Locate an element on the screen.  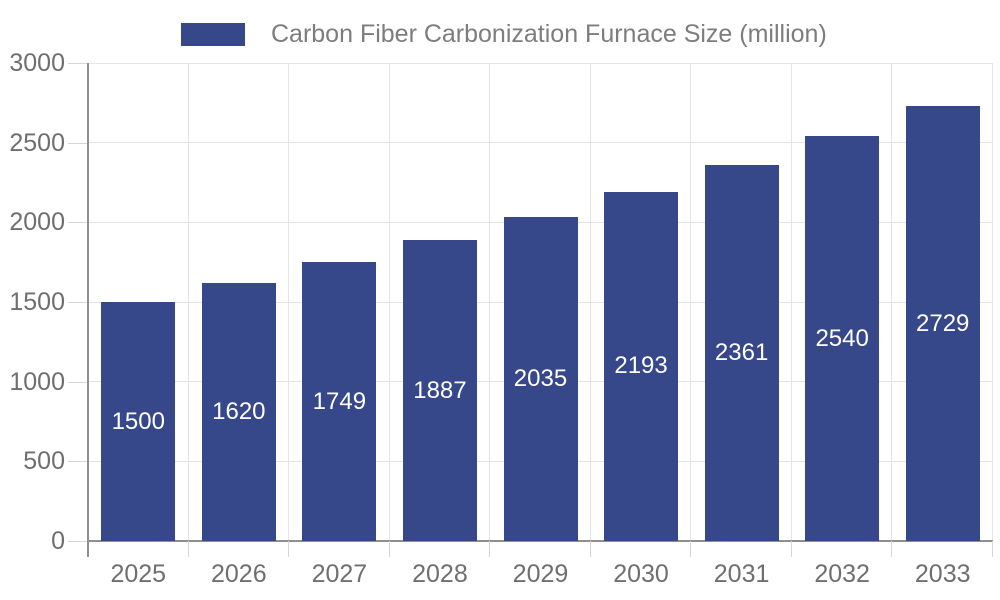
x-axis-tick-label: 2032 is located at coordinates (842, 574).